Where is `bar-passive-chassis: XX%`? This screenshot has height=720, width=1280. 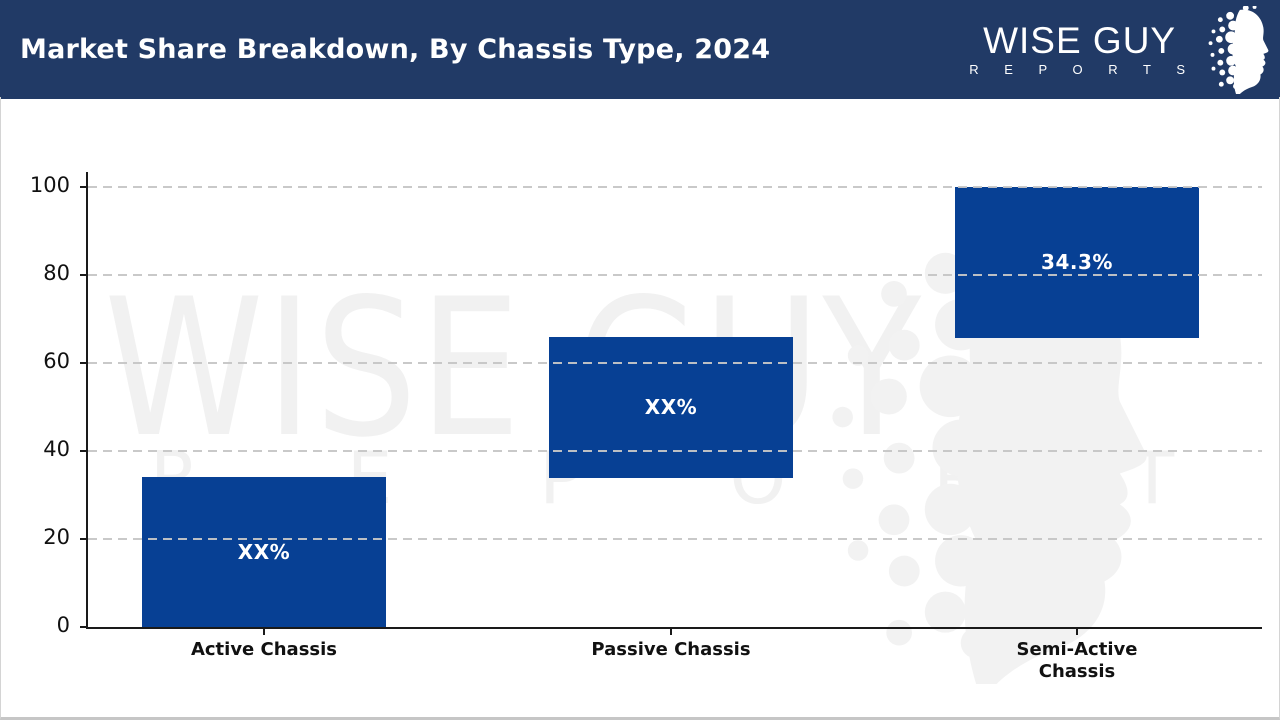 bar-passive-chassis: XX% is located at coordinates (671, 407).